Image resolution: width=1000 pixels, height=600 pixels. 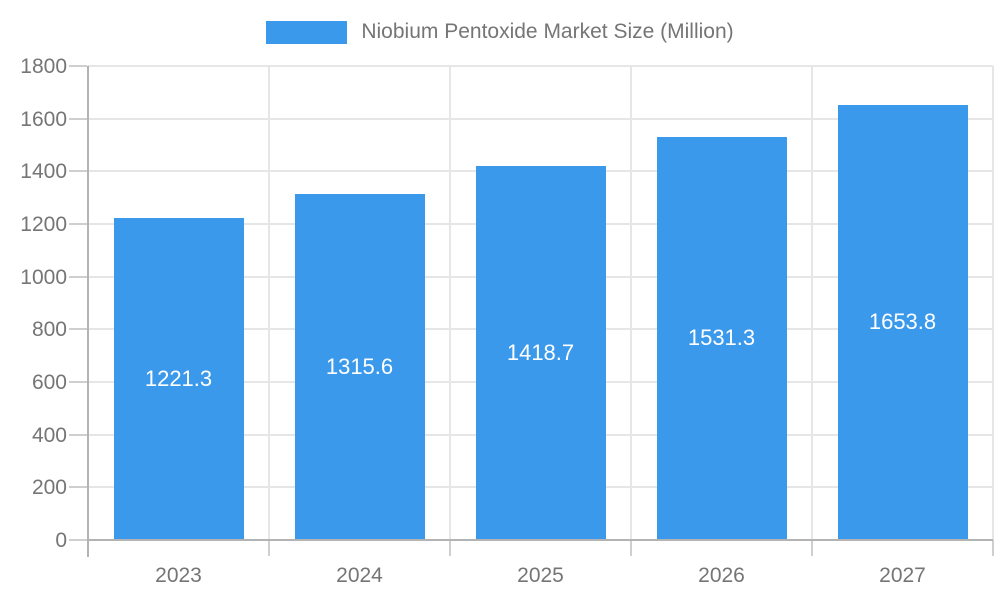 What do you see at coordinates (49, 488) in the screenshot?
I see `y-tick-label: 200` at bounding box center [49, 488].